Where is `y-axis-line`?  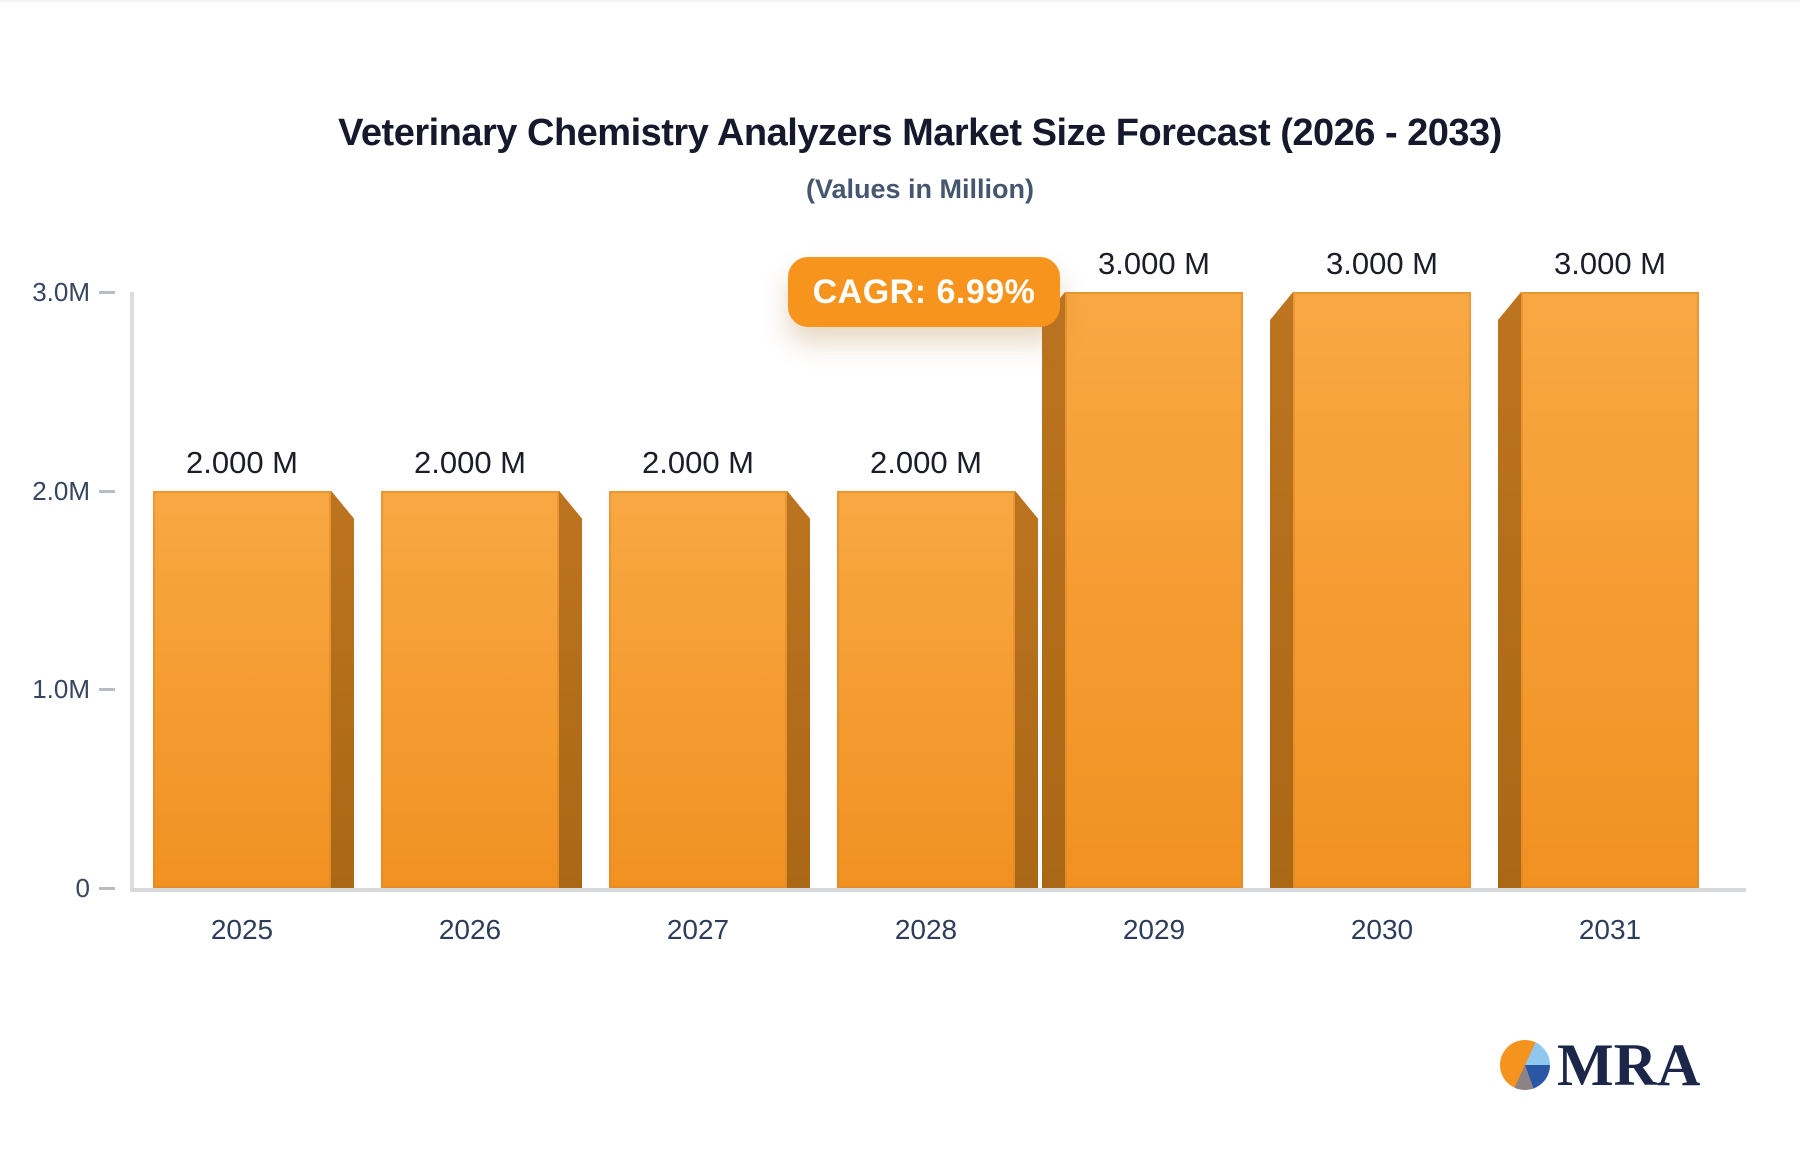 y-axis-line is located at coordinates (132, 591).